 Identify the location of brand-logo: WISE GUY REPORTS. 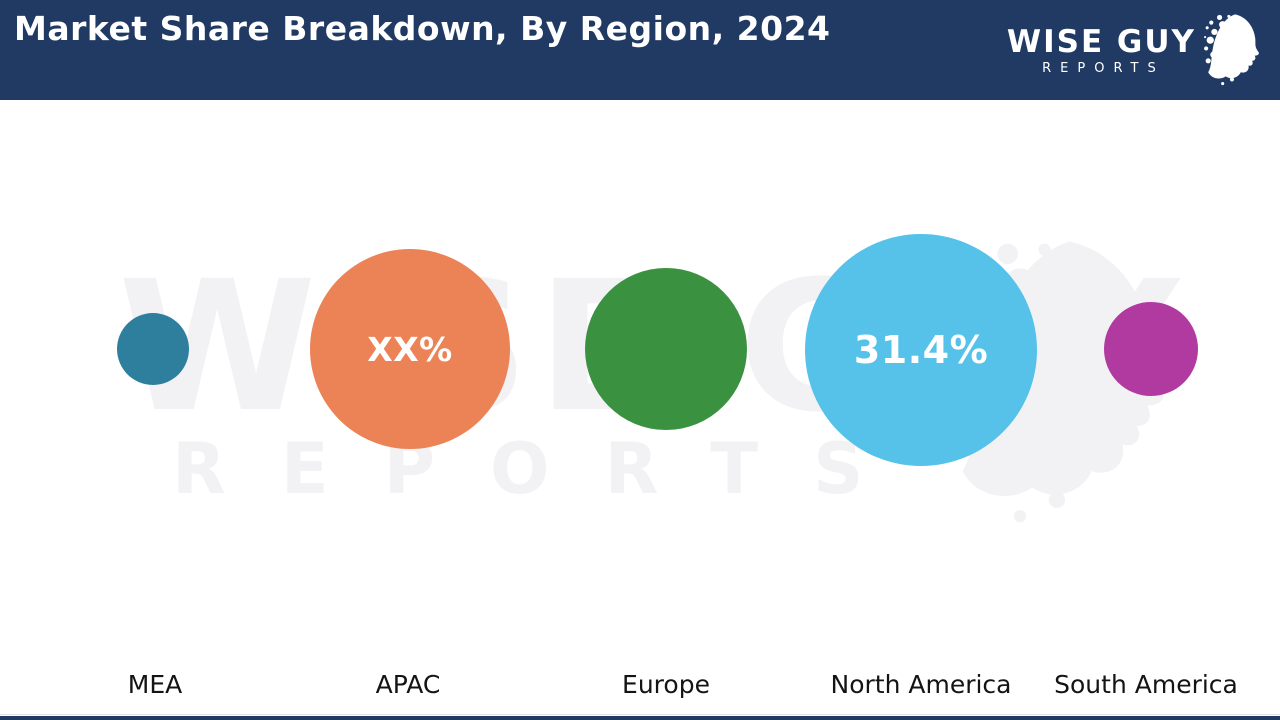
(1135, 50).